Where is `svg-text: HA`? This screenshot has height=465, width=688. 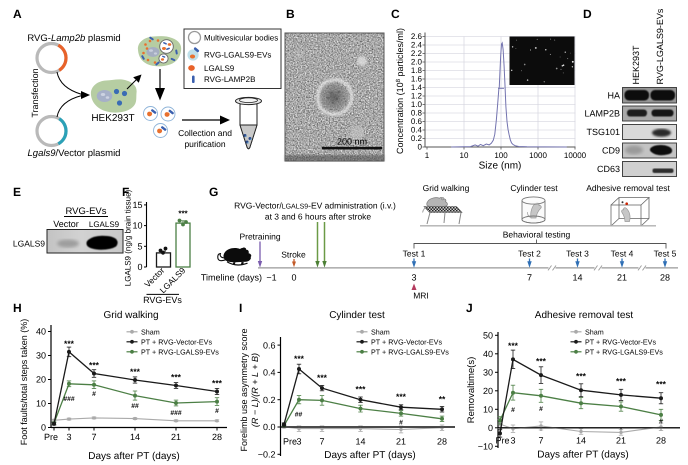 svg-text: HA is located at coordinates (613, 95).